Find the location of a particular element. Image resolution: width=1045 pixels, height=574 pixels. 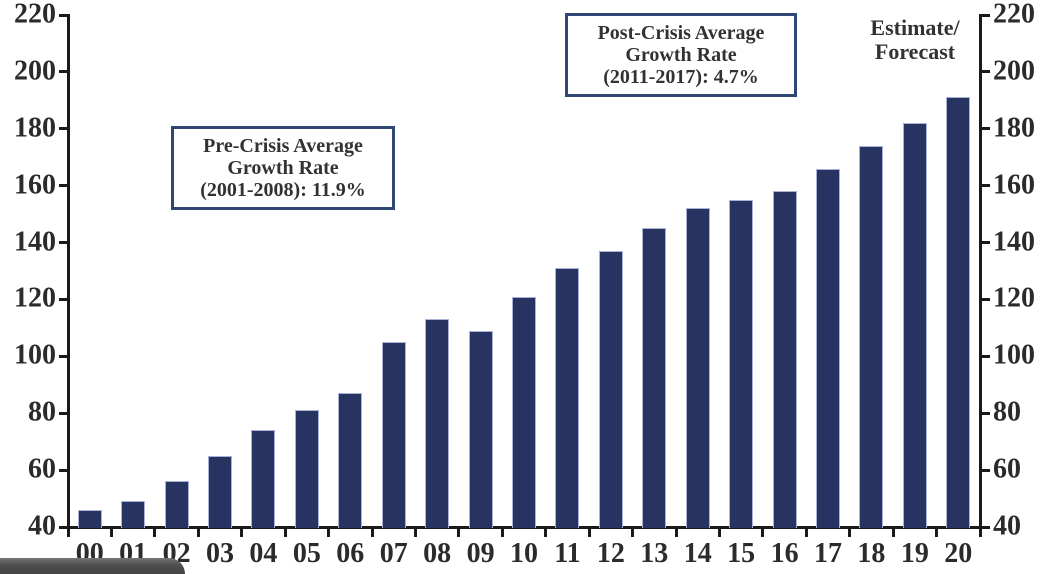

x-tick-label: 11 is located at coordinates (567, 553).